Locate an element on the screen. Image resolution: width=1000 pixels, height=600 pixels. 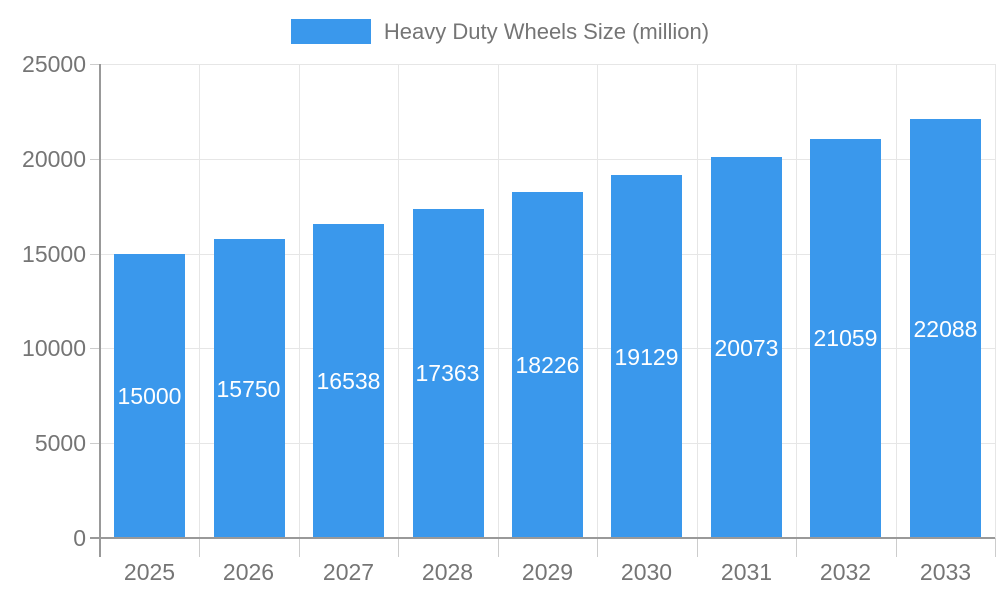
x-tick-label: 2033 is located at coordinates (945, 572).